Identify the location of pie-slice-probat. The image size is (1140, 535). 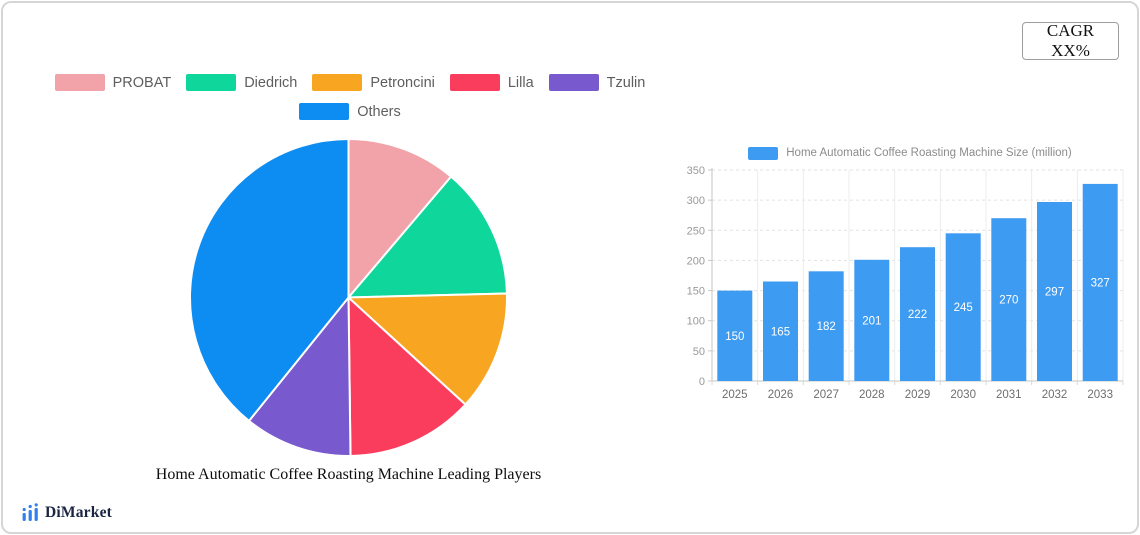
(400, 218).